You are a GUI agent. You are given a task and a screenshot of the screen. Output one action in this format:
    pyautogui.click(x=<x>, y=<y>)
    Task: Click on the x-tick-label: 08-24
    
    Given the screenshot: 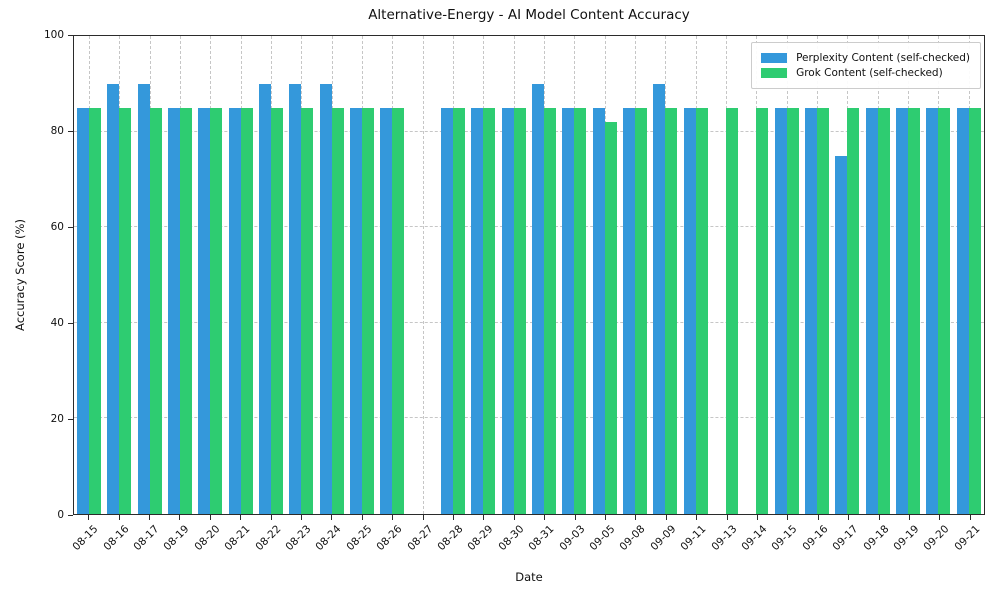 What is the action you would take?
    pyautogui.click(x=328, y=538)
    